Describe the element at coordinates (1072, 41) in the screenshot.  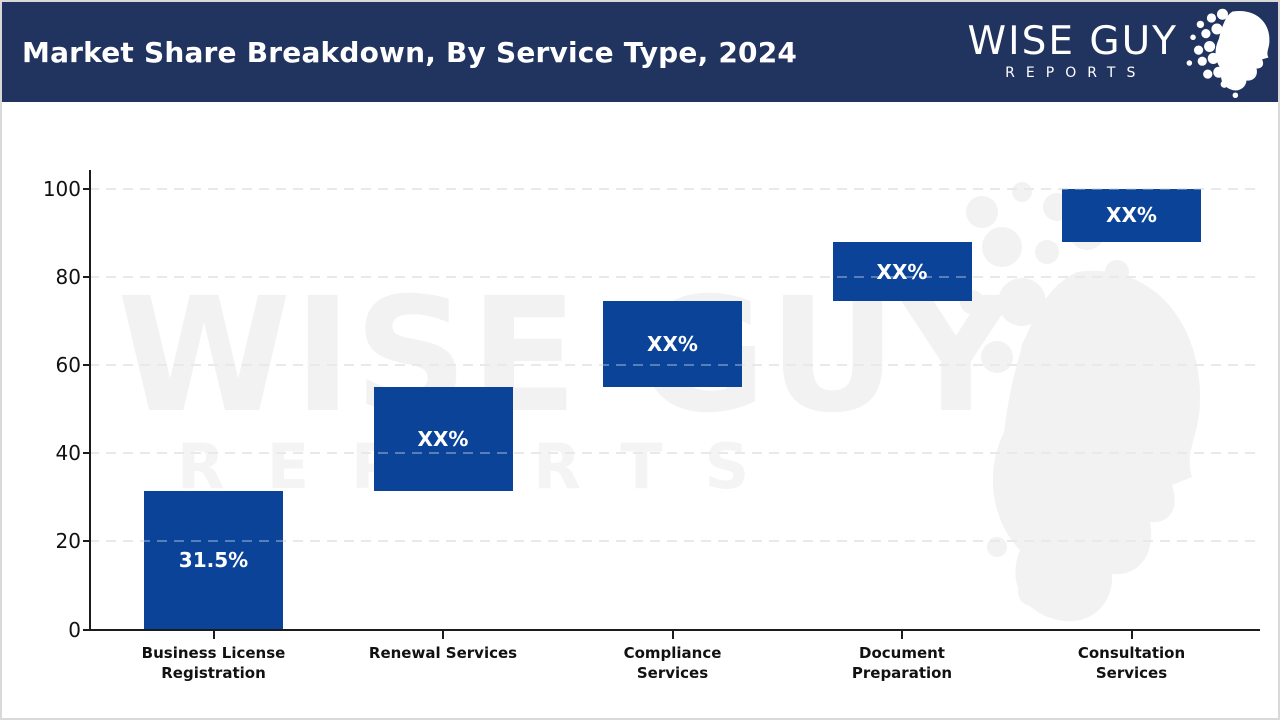
I see `brand-name: WISE GUY` at that location.